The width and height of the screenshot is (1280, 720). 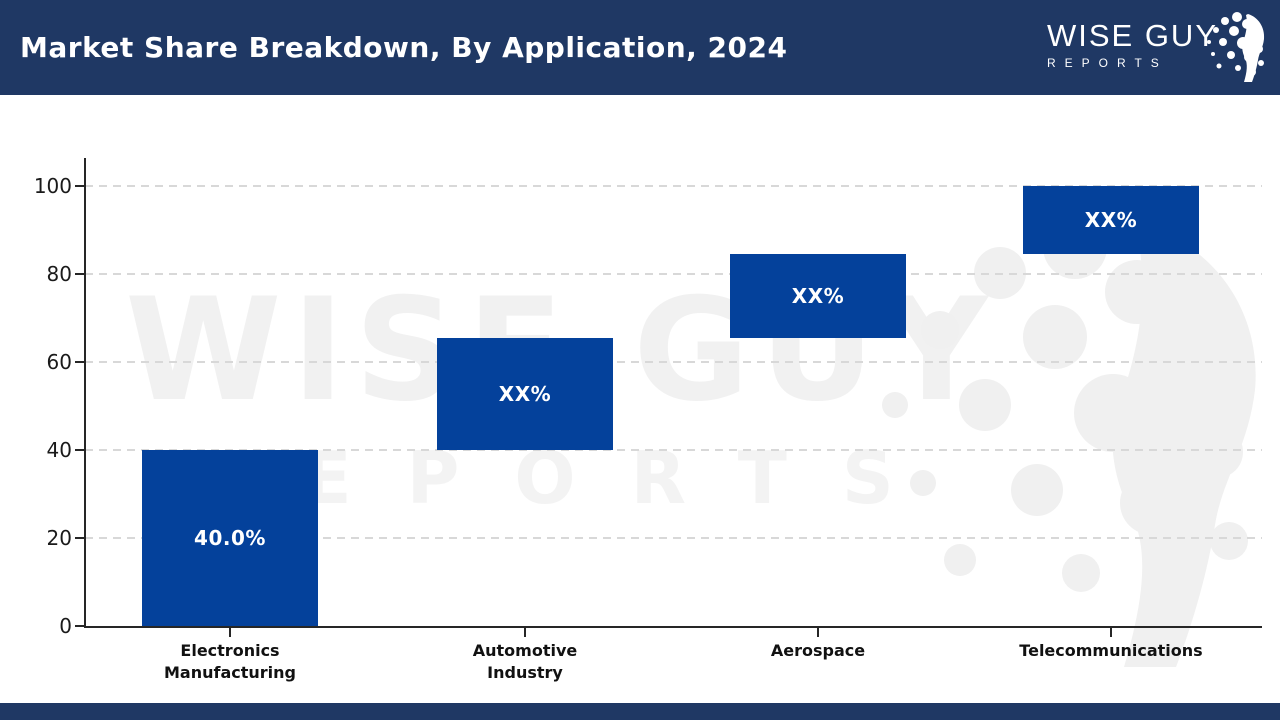 What do you see at coordinates (52, 186) in the screenshot?
I see `y-axis-tick-label: 100` at bounding box center [52, 186].